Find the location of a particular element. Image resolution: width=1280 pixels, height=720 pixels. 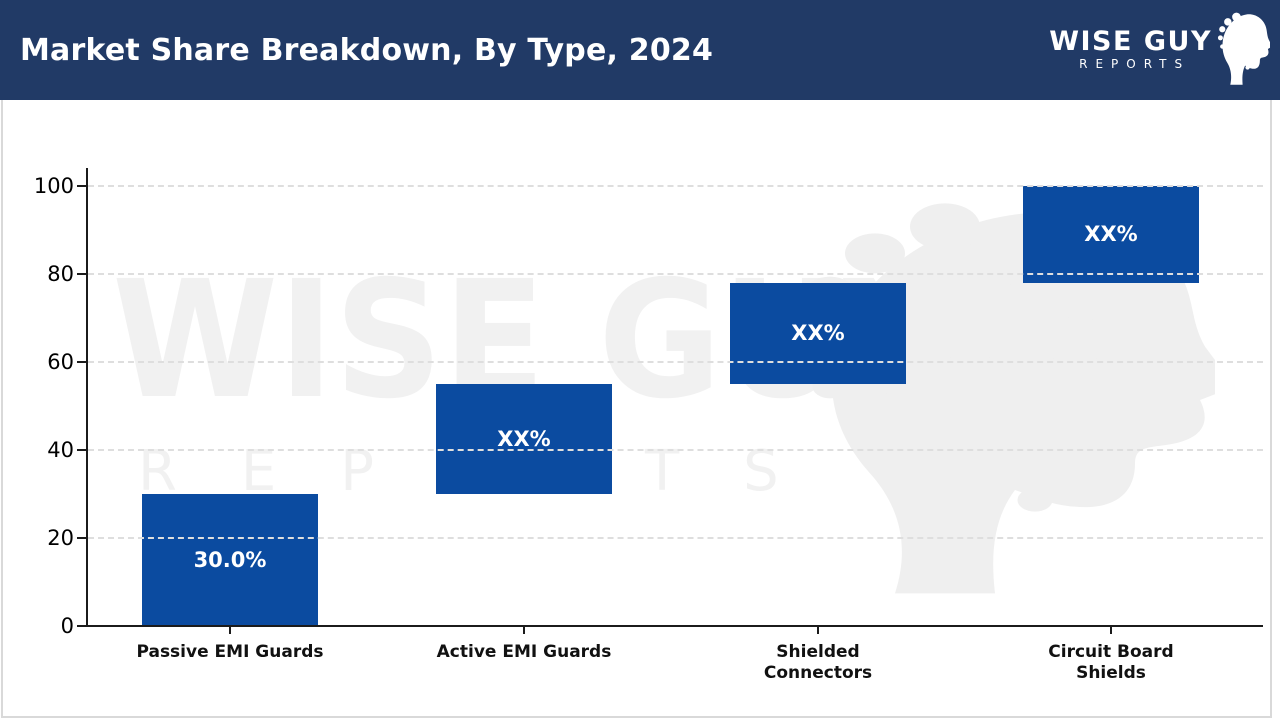

y-tick-label: 100 is located at coordinates (53, 186).